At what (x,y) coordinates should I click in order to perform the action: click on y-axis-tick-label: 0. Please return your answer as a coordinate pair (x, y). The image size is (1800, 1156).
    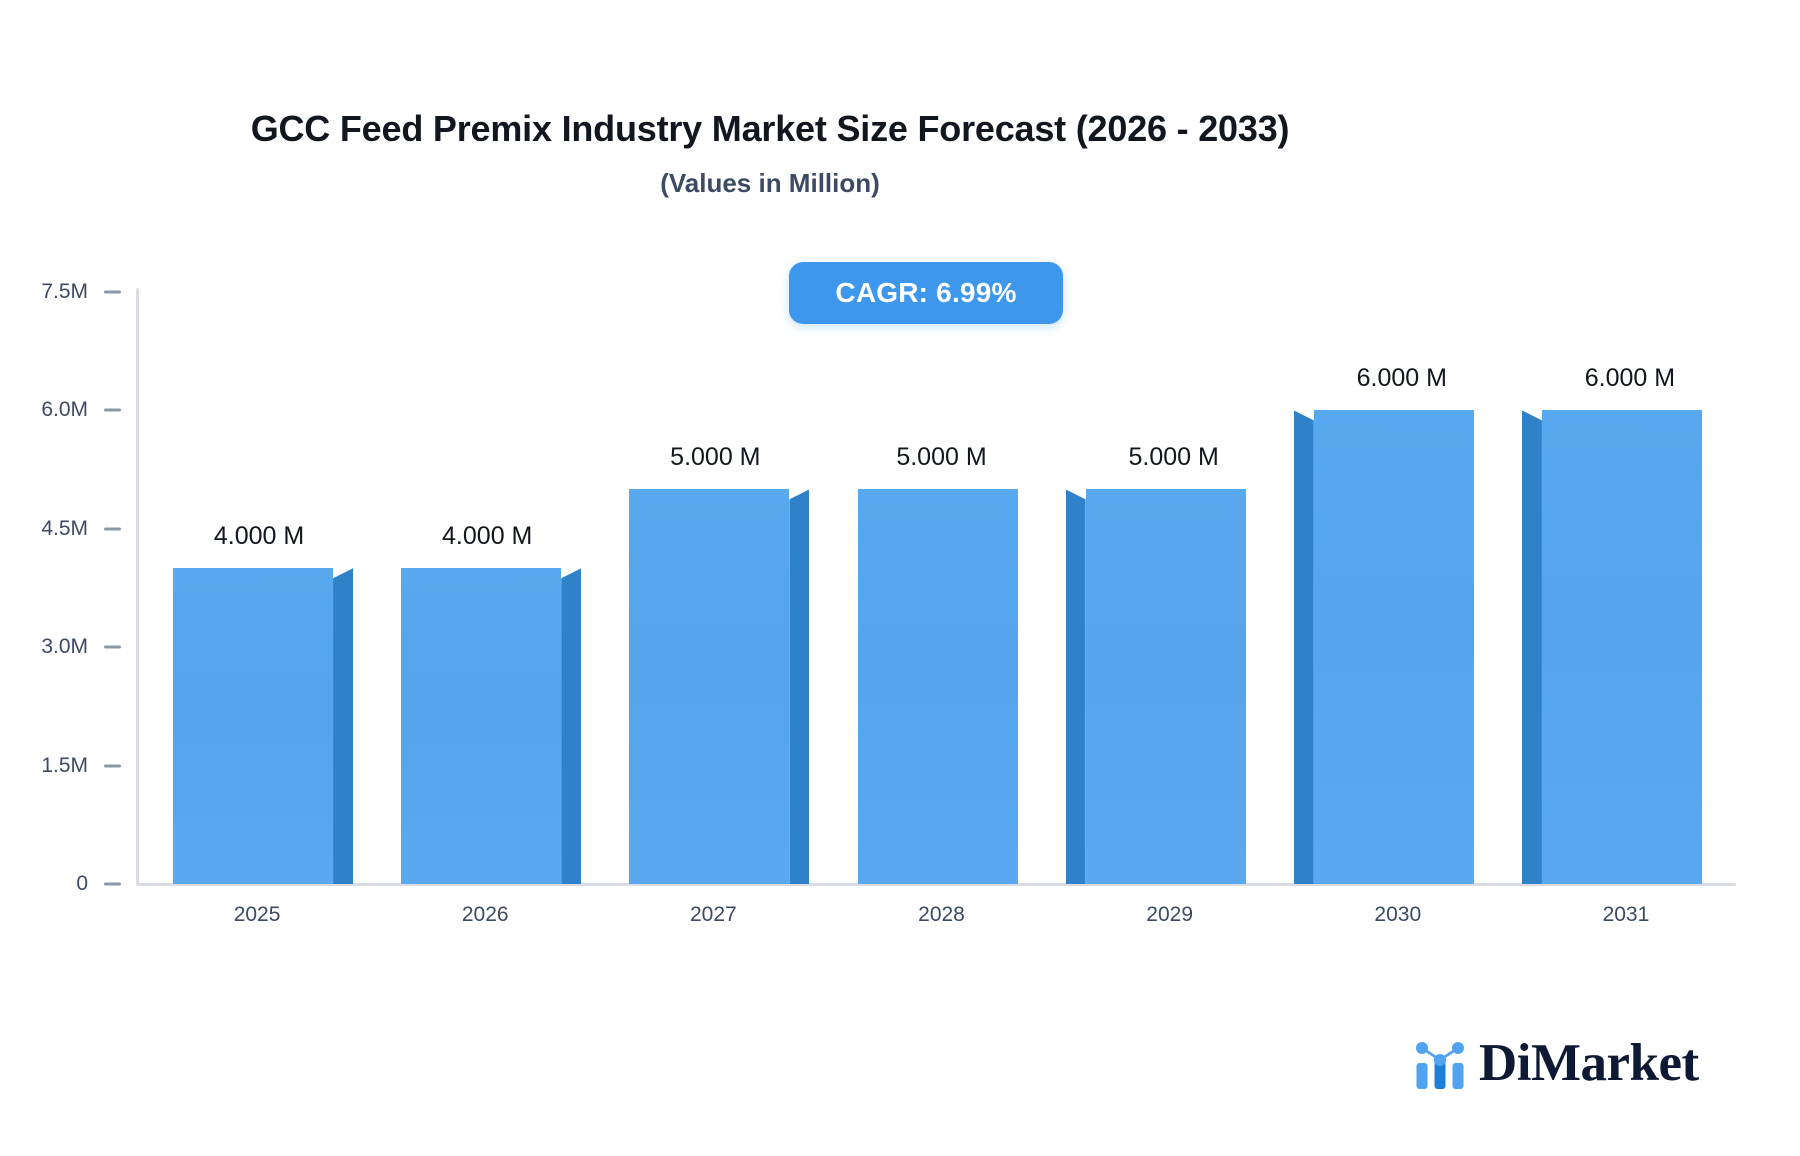
    Looking at the image, I should click on (82, 883).